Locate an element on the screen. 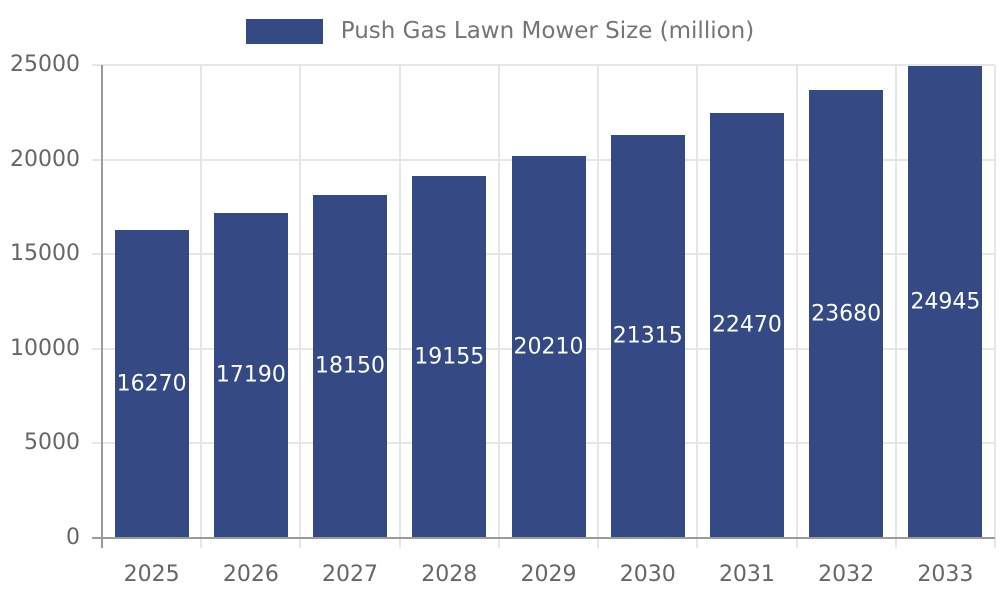 The image size is (1000, 600). bar-value-label: 24945 is located at coordinates (945, 302).